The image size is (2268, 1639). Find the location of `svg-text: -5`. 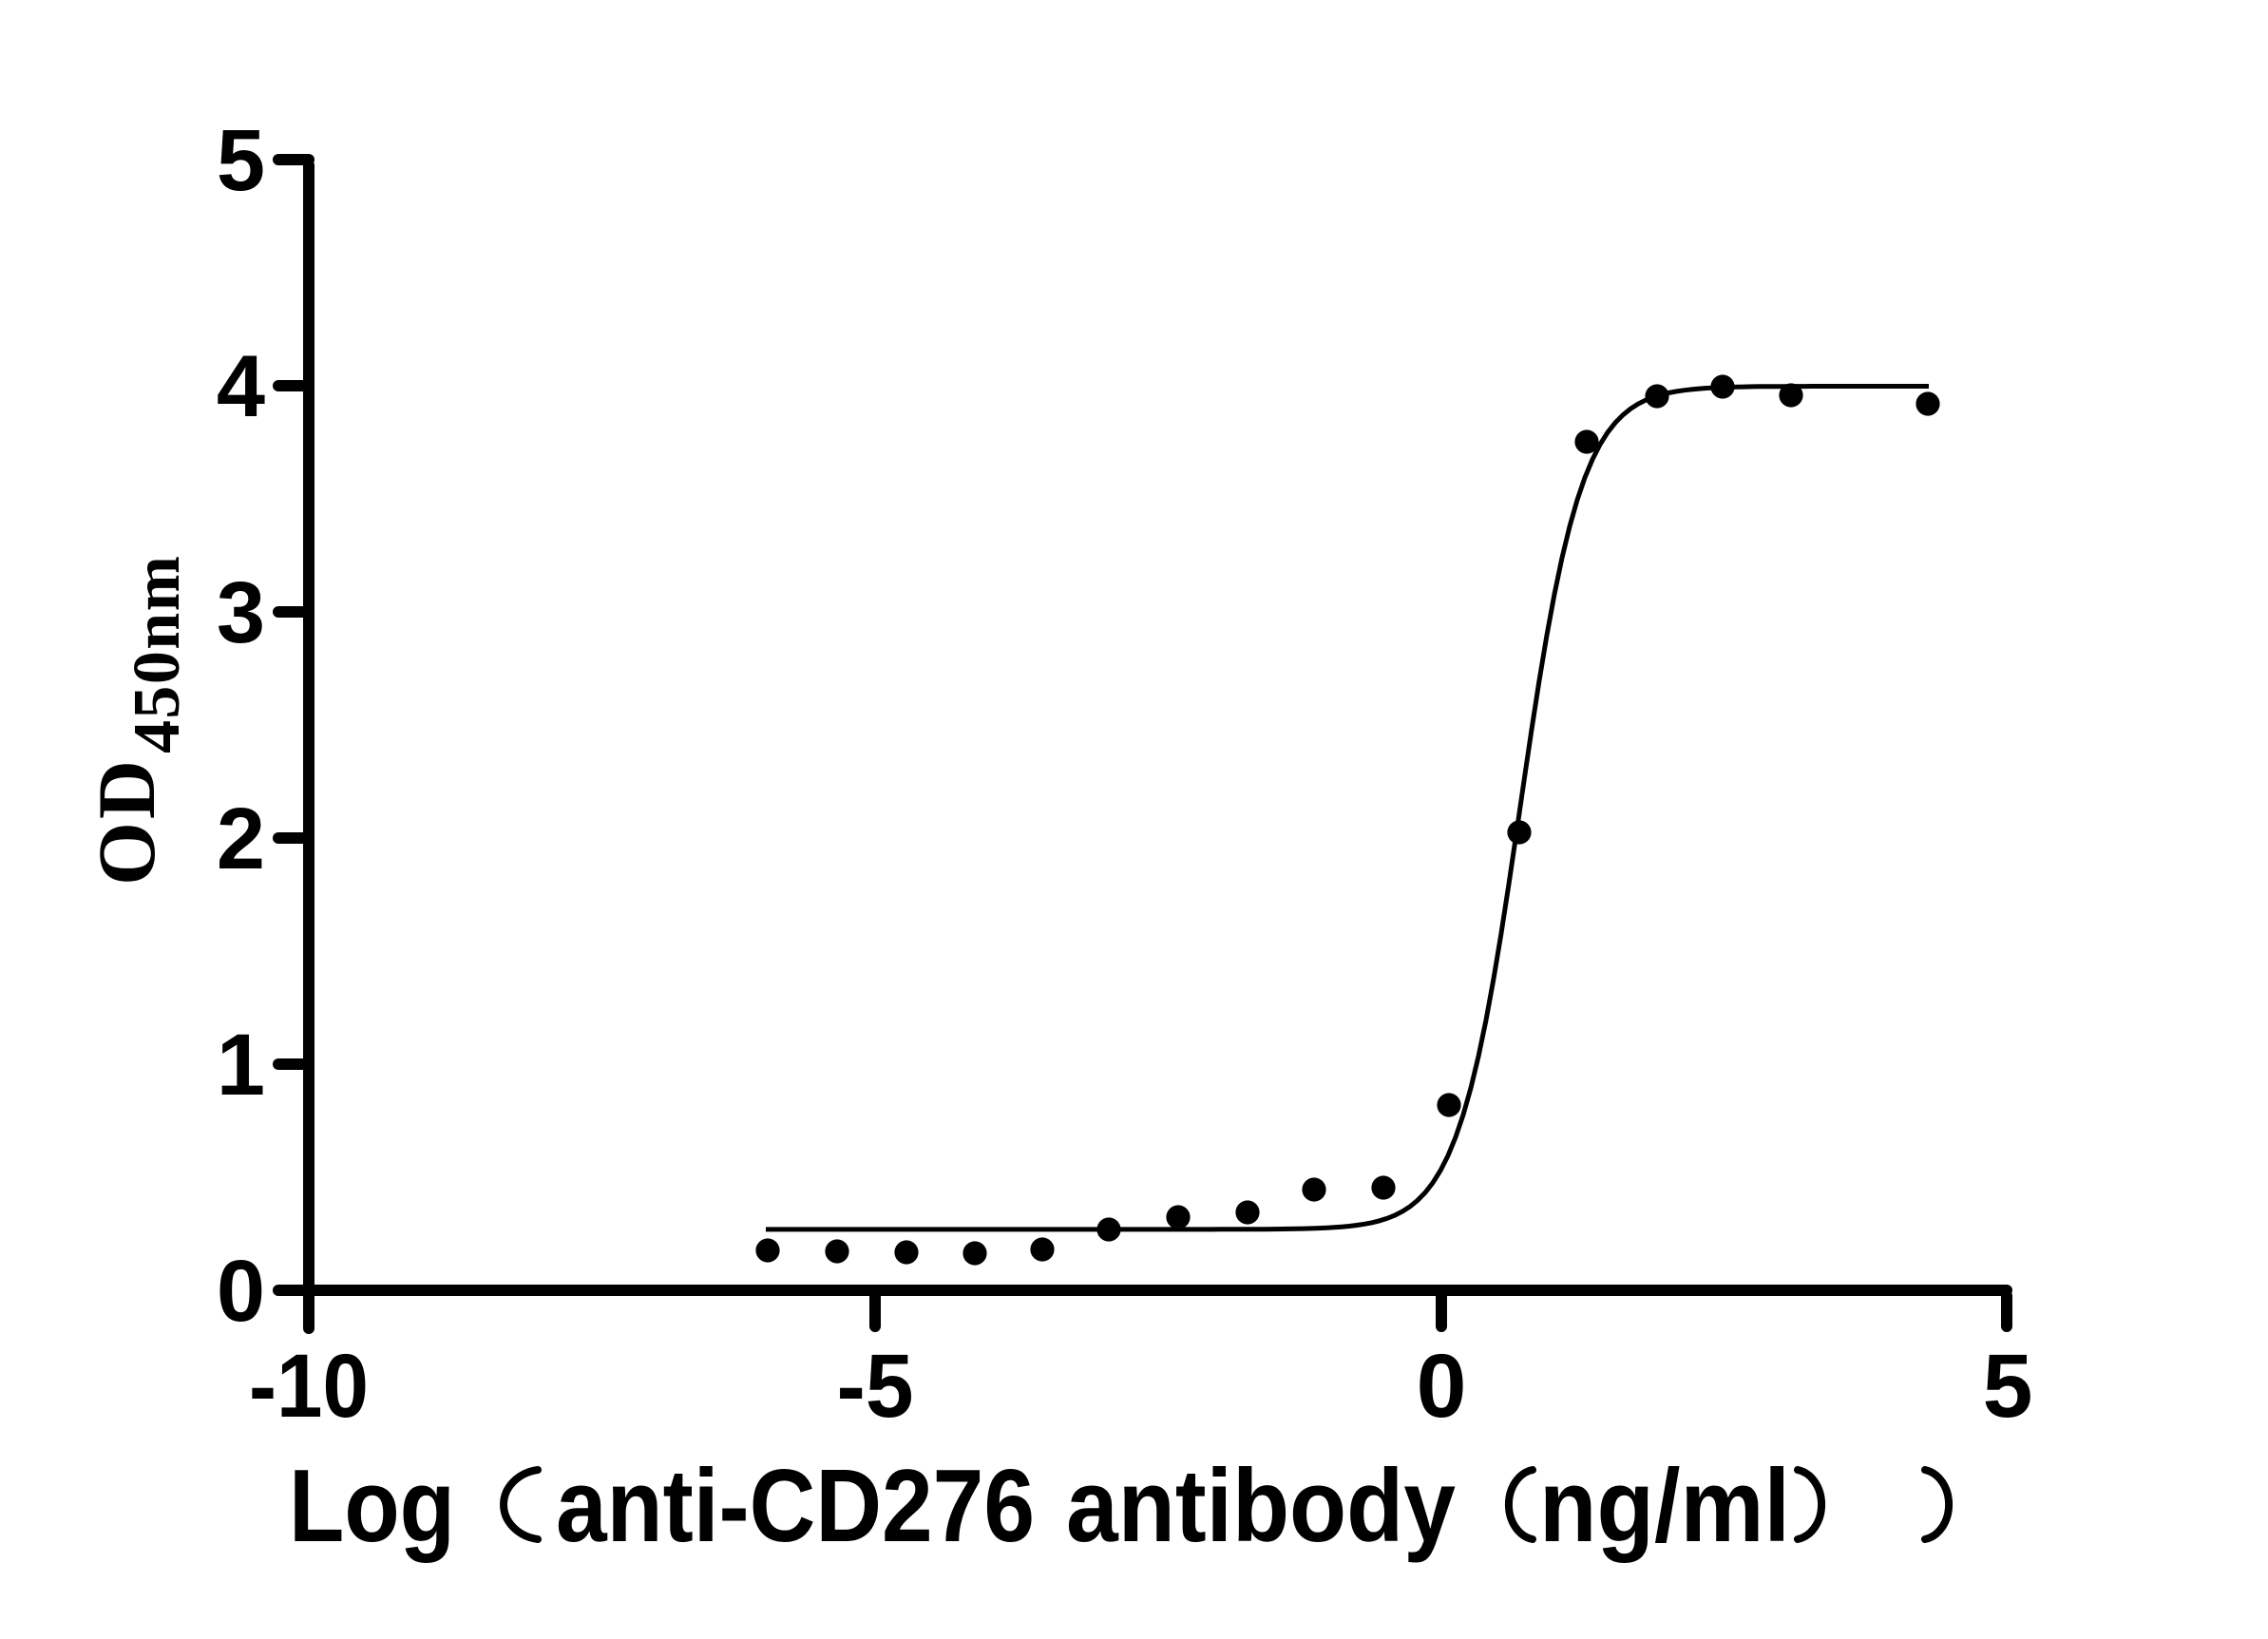

svg-text: -5 is located at coordinates (876, 1386).